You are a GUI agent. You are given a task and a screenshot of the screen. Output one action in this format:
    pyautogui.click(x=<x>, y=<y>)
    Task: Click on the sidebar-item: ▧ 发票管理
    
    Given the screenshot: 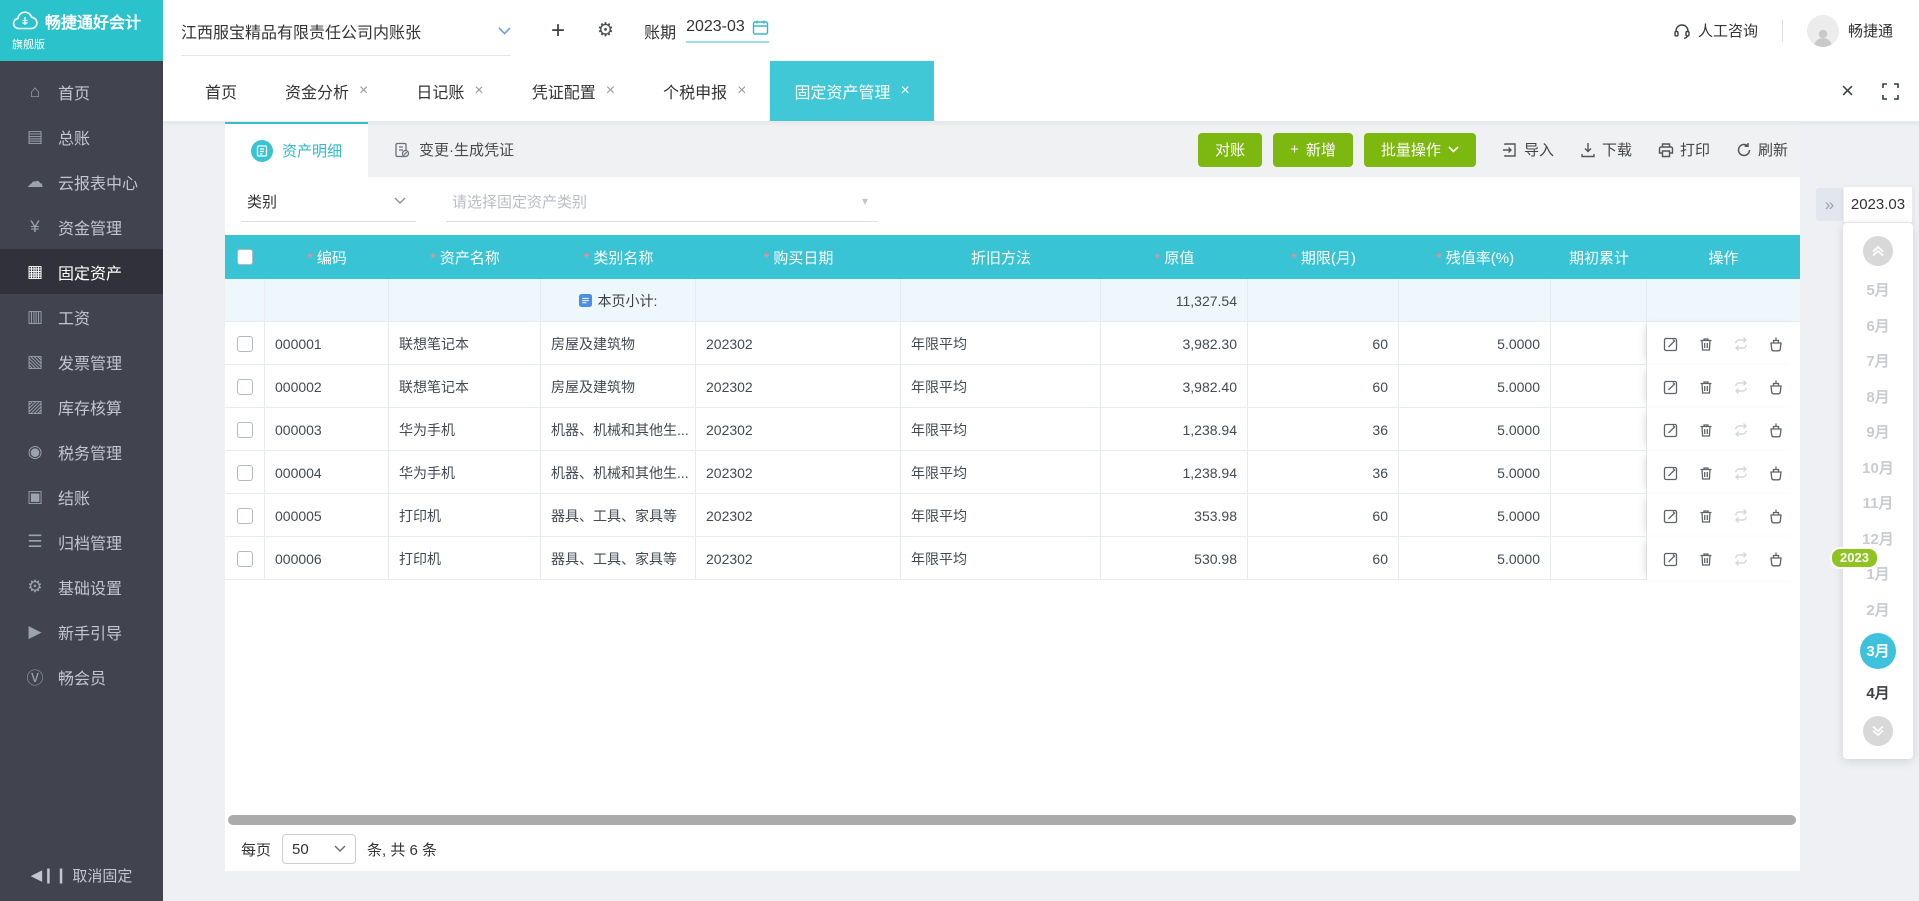 What is the action you would take?
    pyautogui.click(x=81, y=361)
    